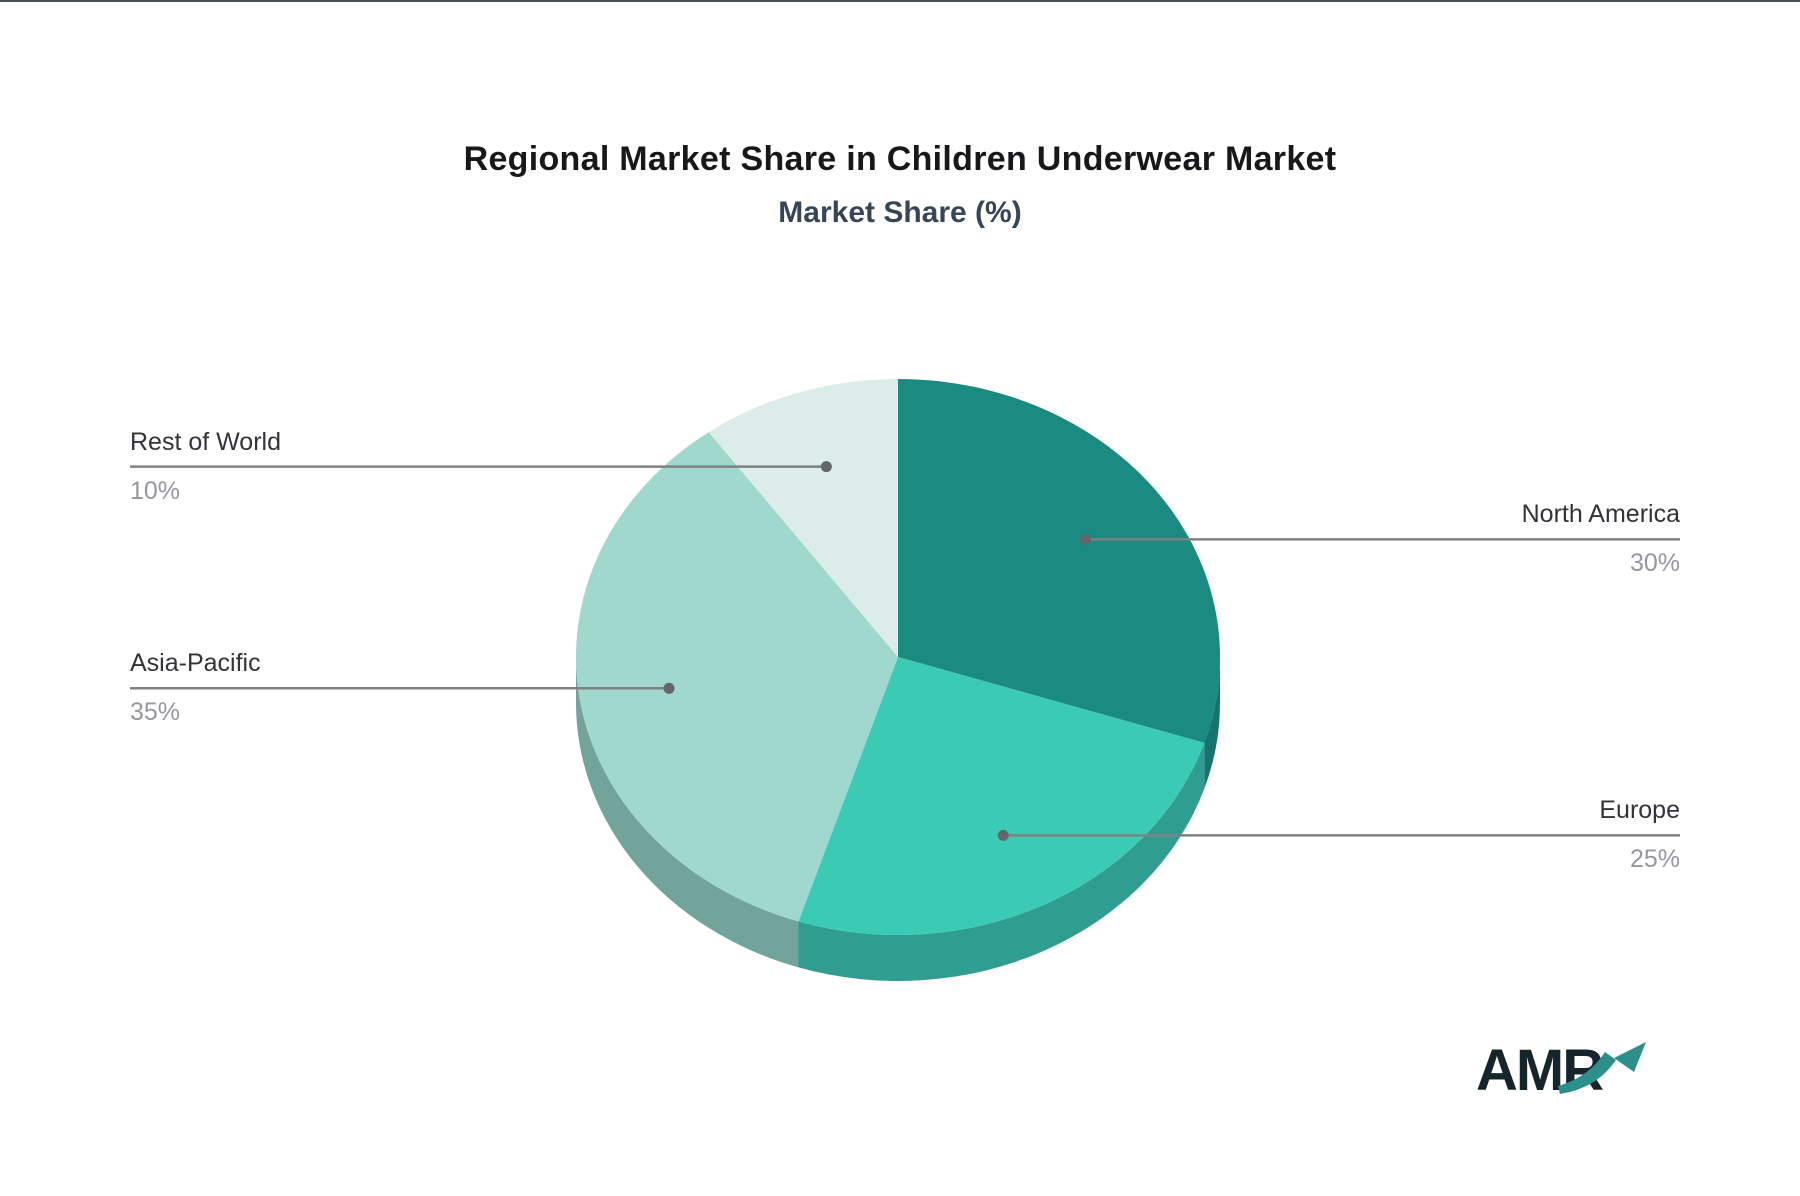  What do you see at coordinates (1602, 1068) in the screenshot?
I see `amr-logo-arrow-icon` at bounding box center [1602, 1068].